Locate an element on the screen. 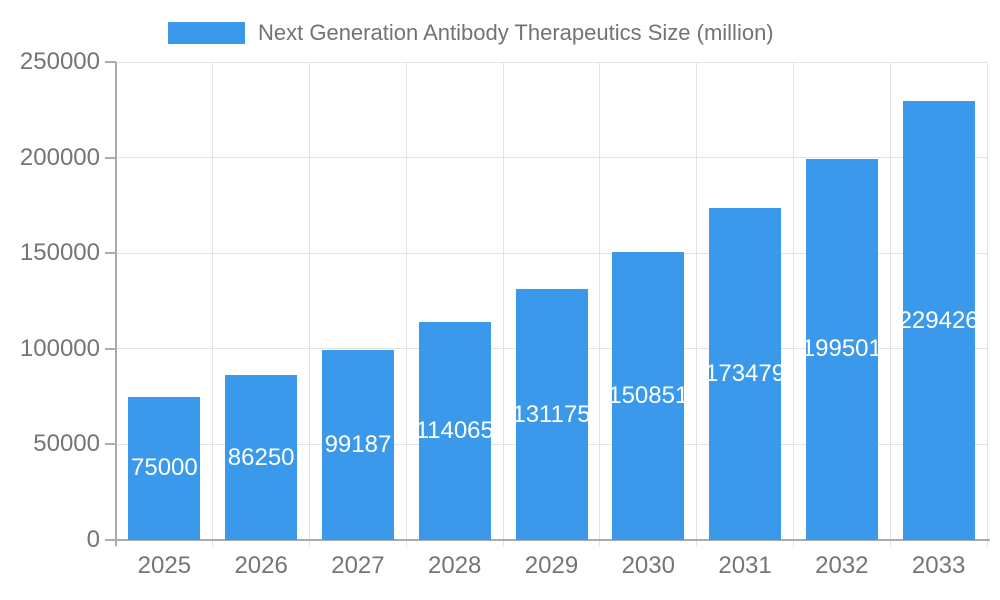 This screenshot has width=1000, height=600. bar: 229426 is located at coordinates (939, 320).